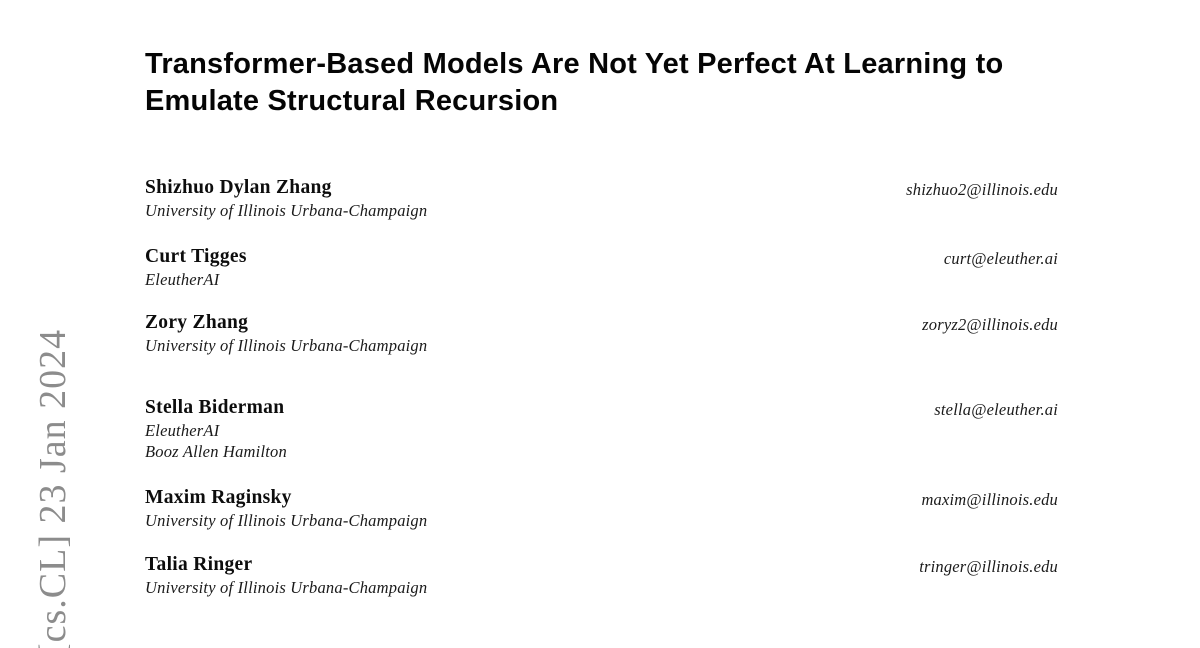  Describe the element at coordinates (196, 267) in the screenshot. I see `author-info: Curt Tigges EleutherAI` at that location.